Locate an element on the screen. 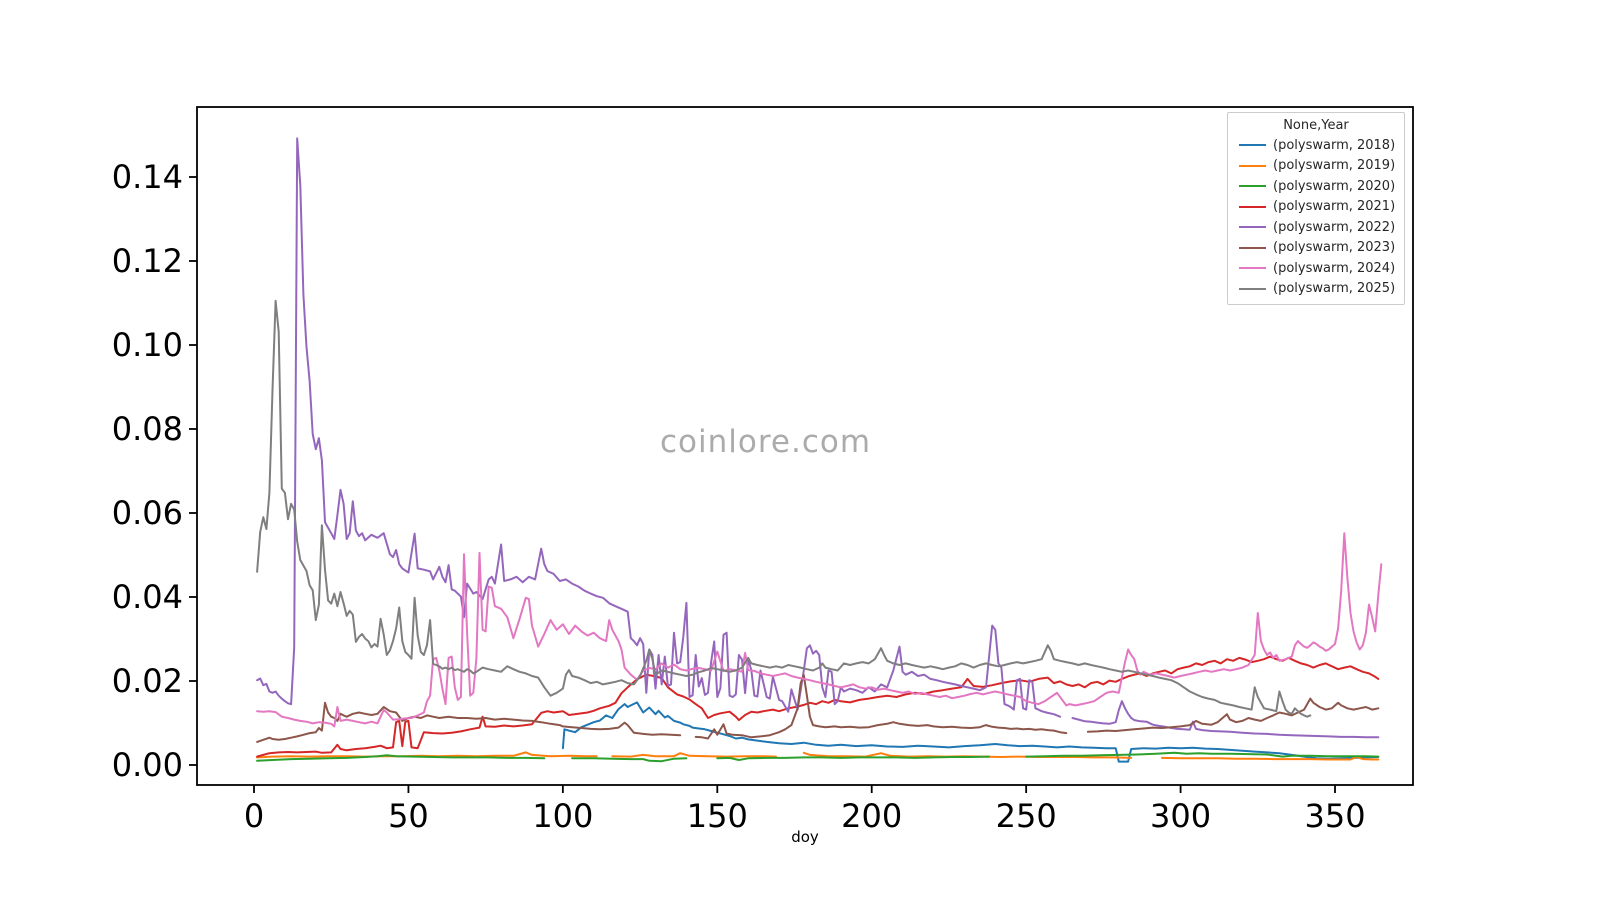  x-tick-label: 150 is located at coordinates (717, 816).